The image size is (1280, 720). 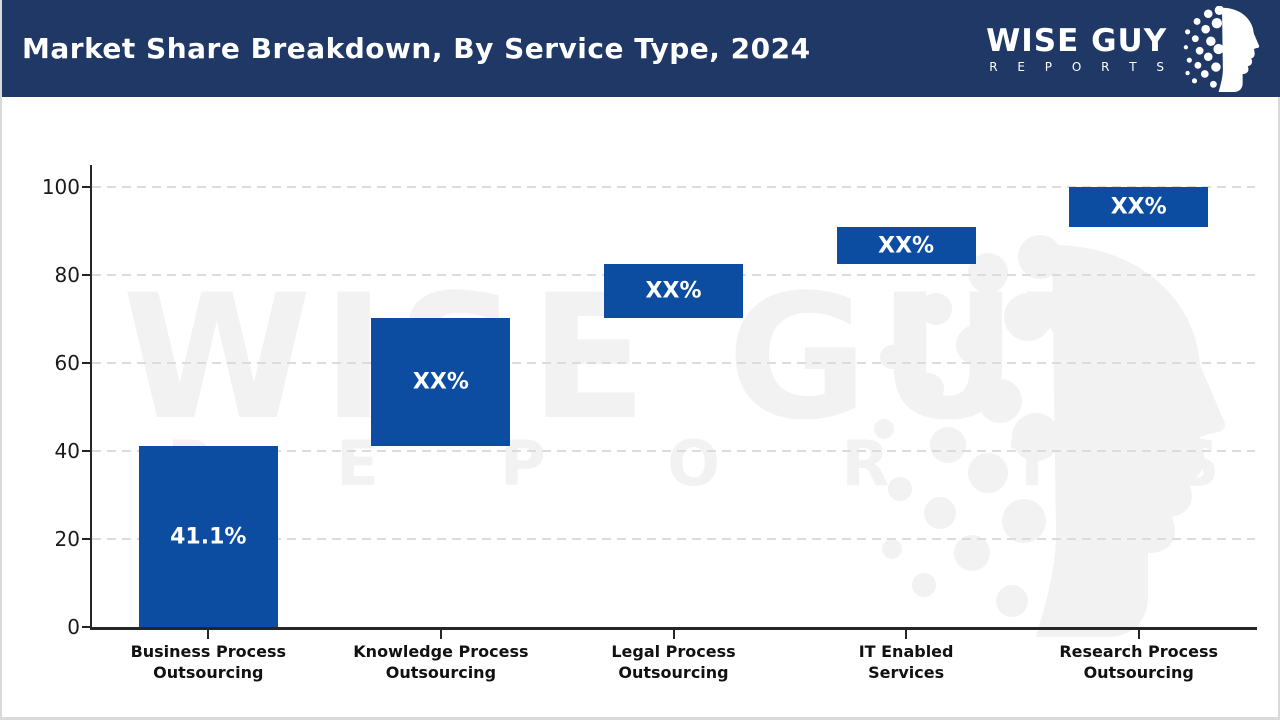 I want to click on brand-logo: WISE GUY R E P O R T S, so click(x=1124, y=49).